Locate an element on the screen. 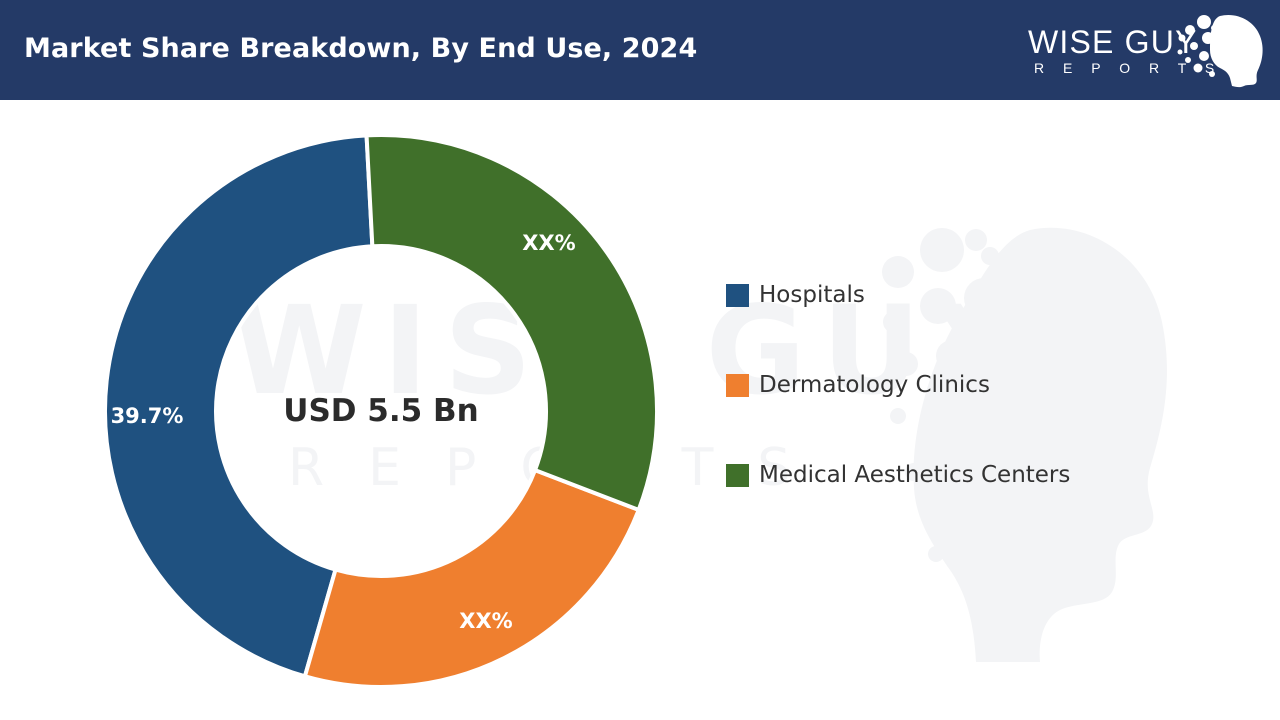 The image size is (1280, 720). donut-slice-dermatology-clinics is located at coordinates (472, 578).